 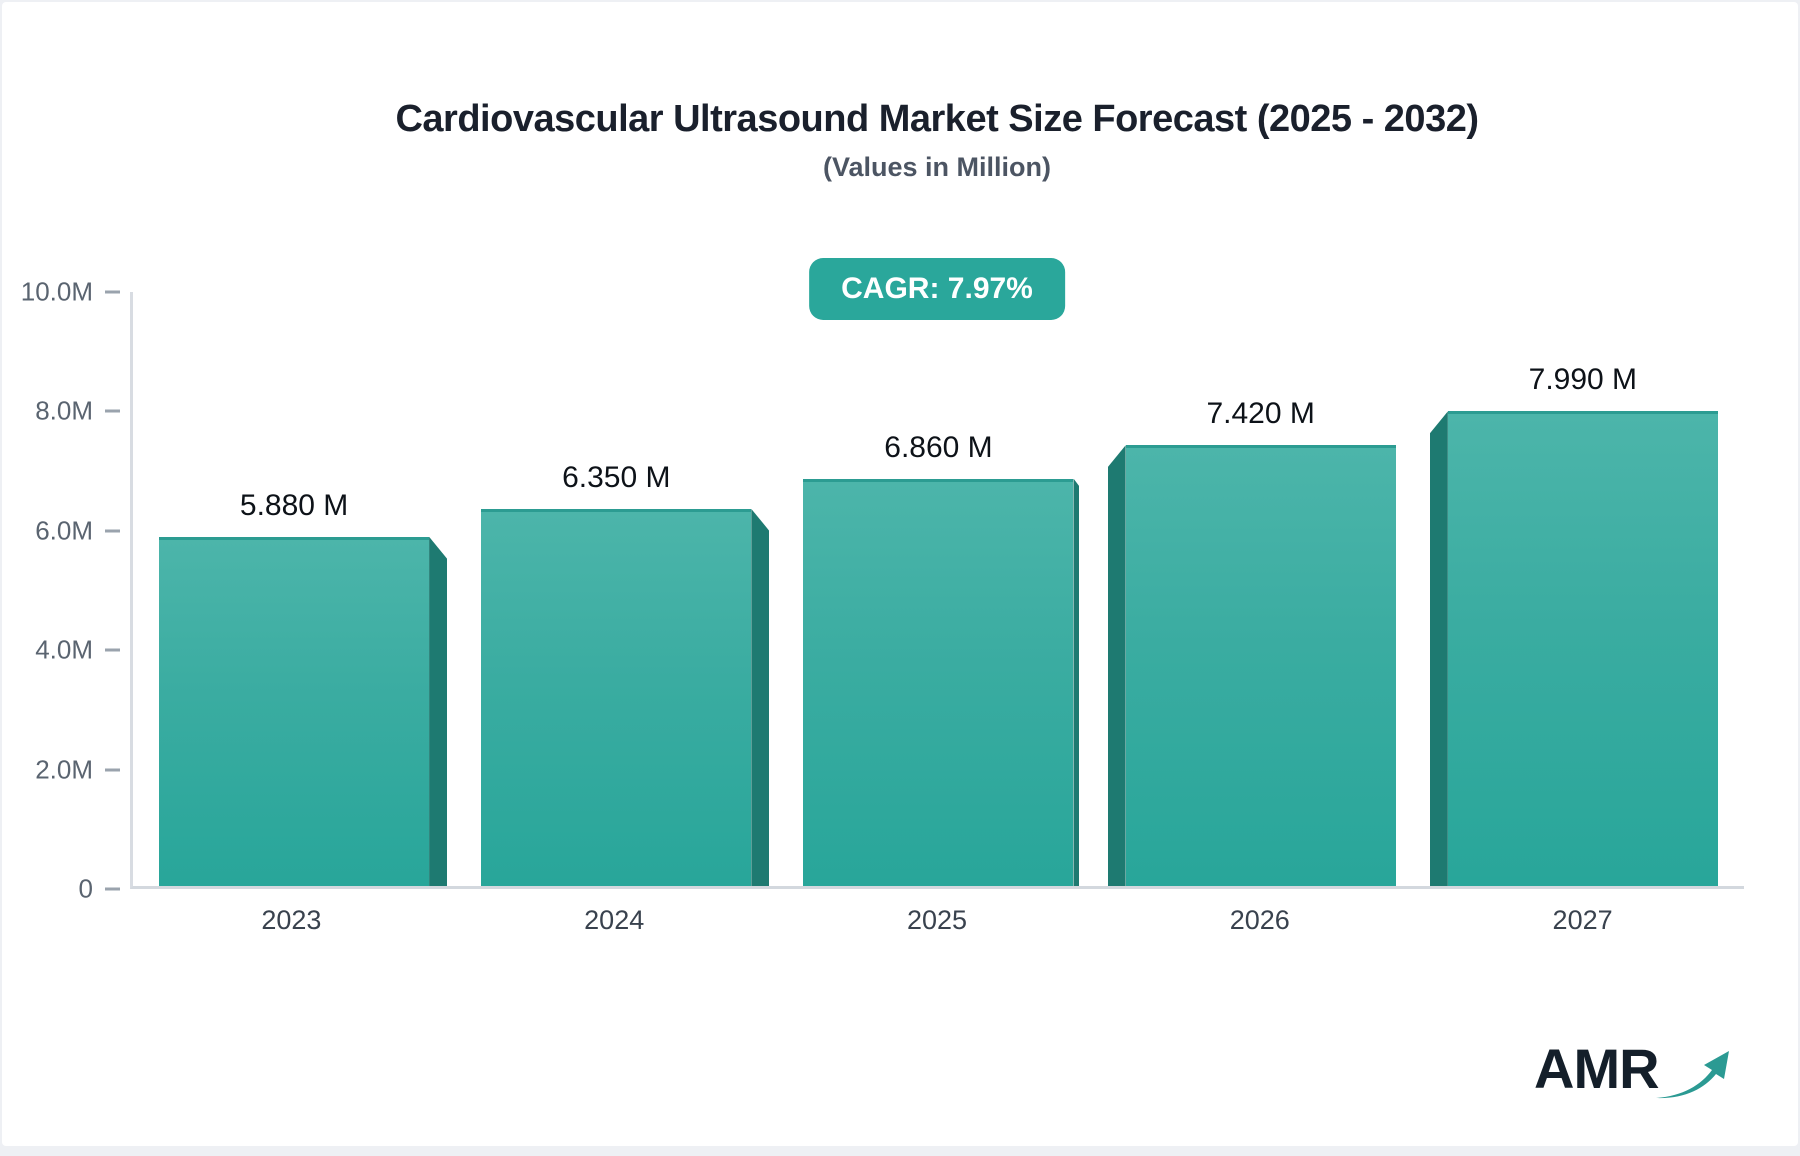 What do you see at coordinates (937, 289) in the screenshot?
I see `cagr-badge: CAGR: 7.97%` at bounding box center [937, 289].